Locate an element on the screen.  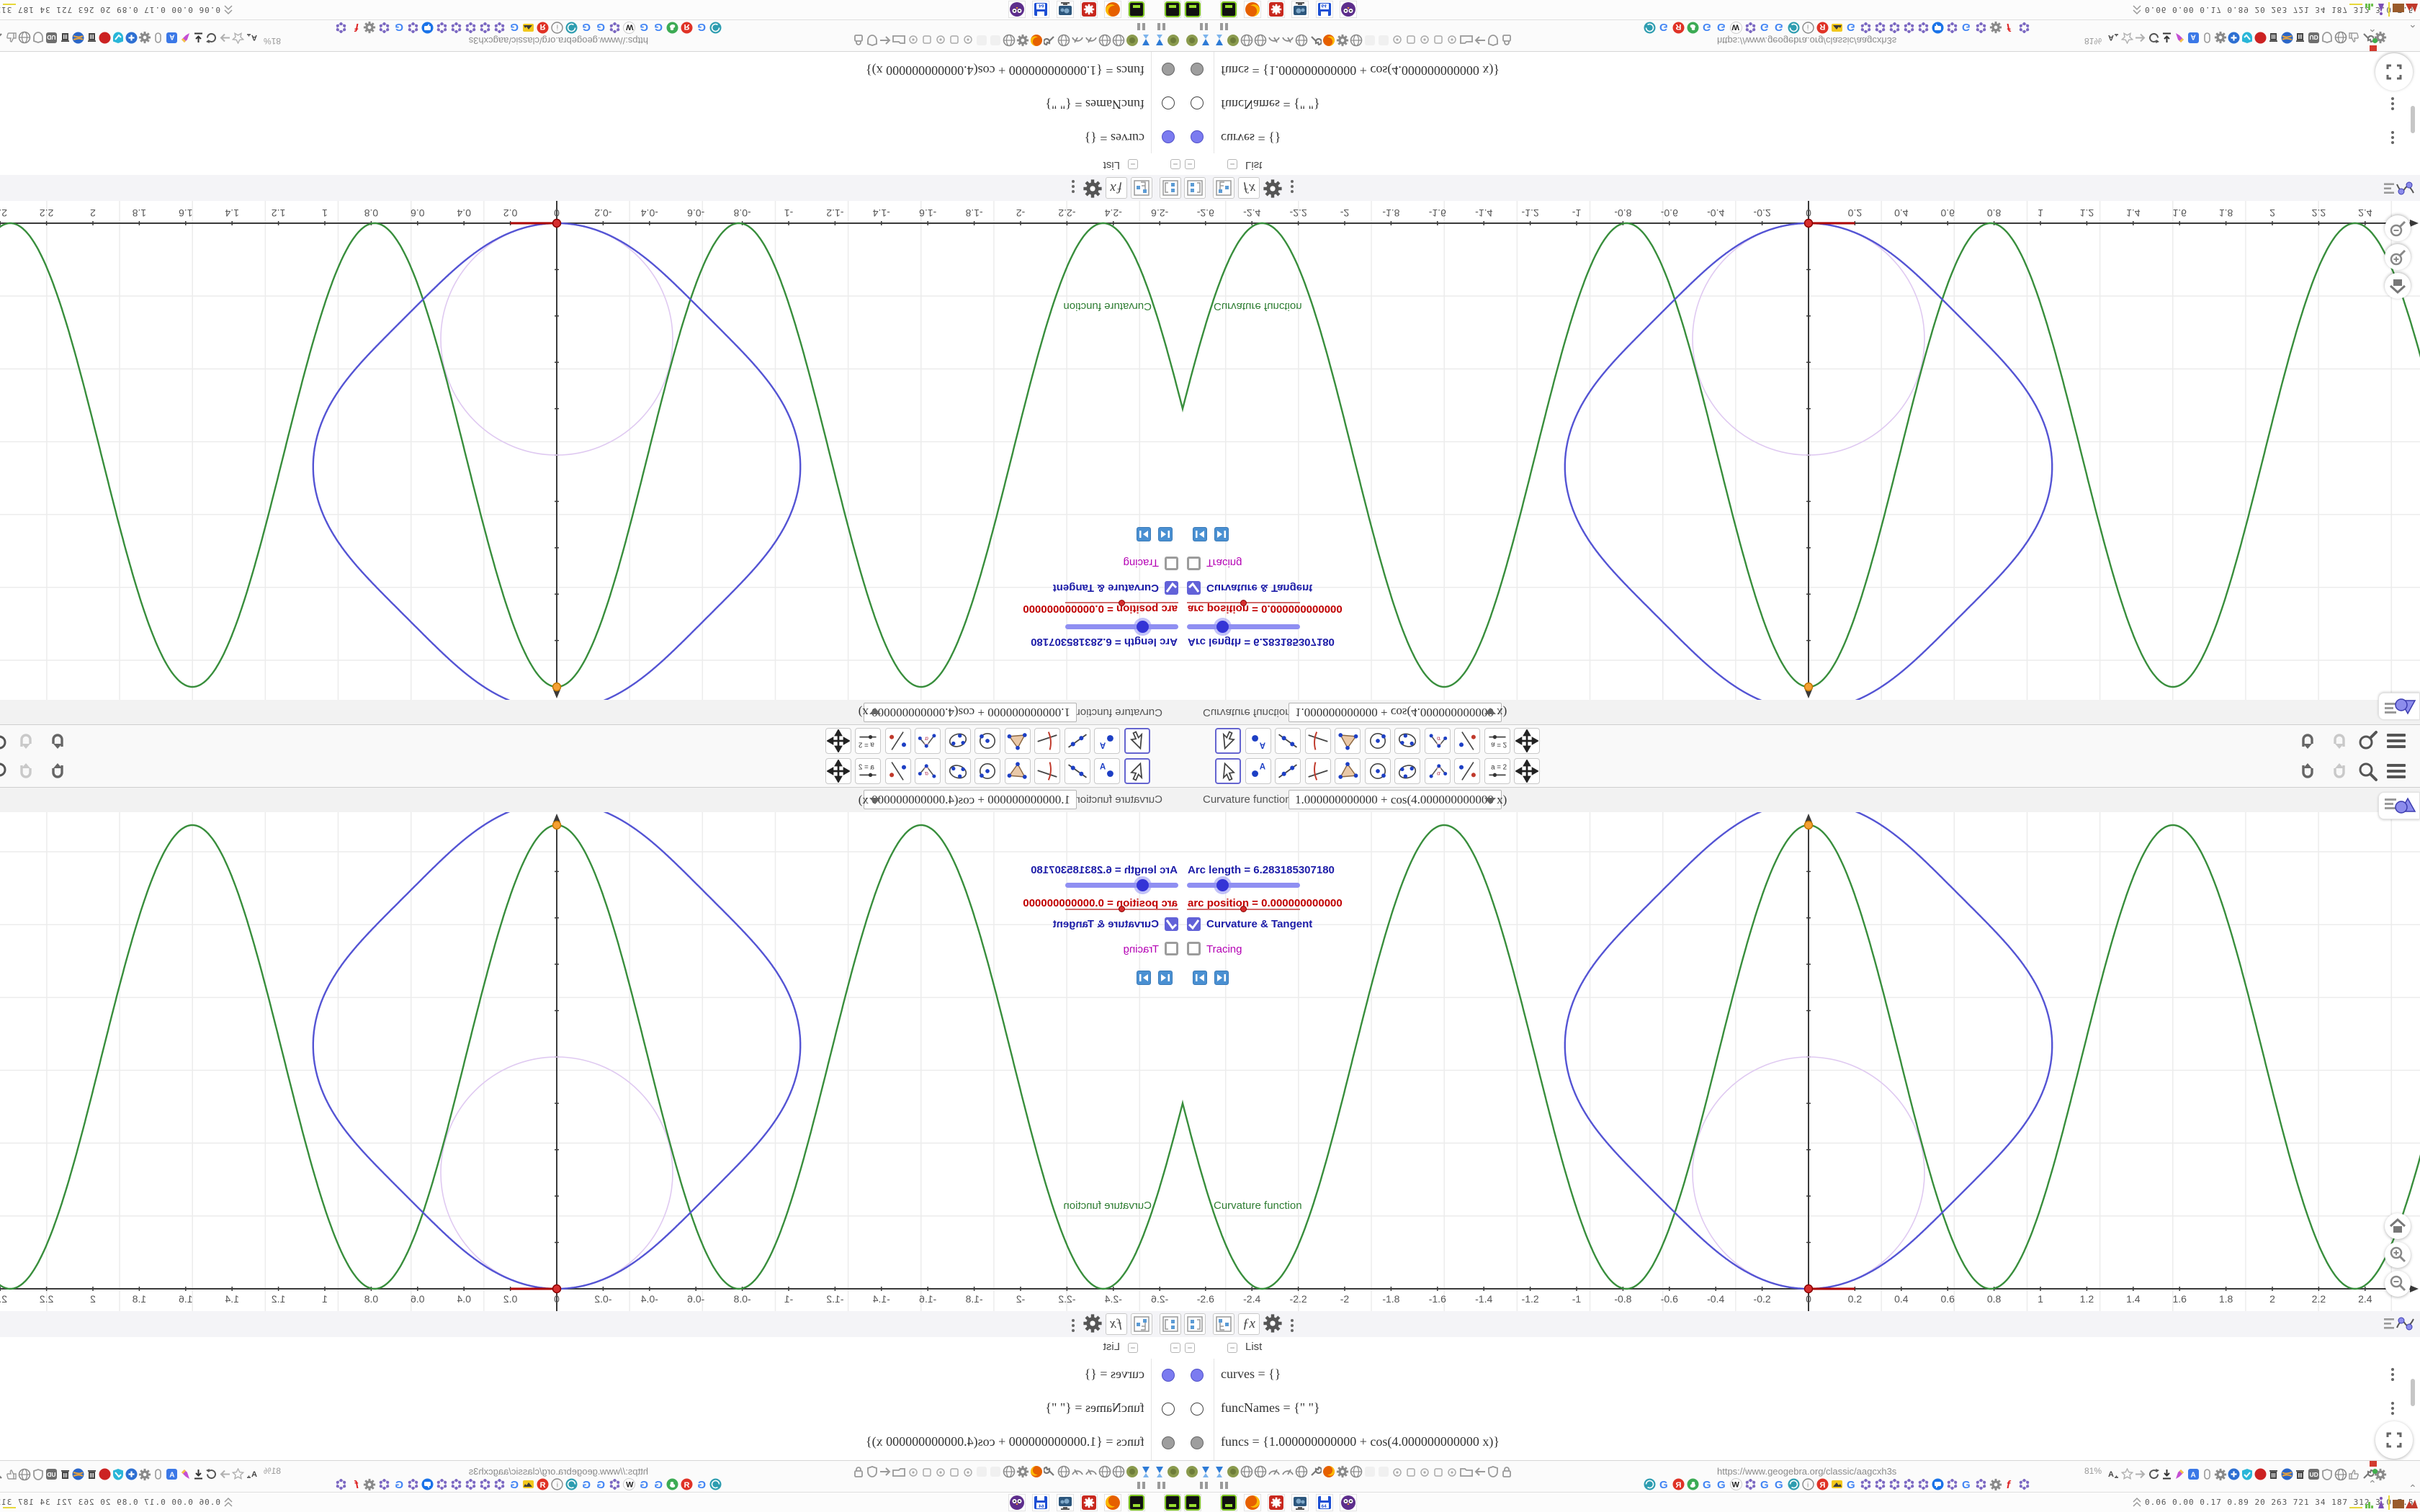
kebab-menu-icon is located at coordinates (1292, 1325).